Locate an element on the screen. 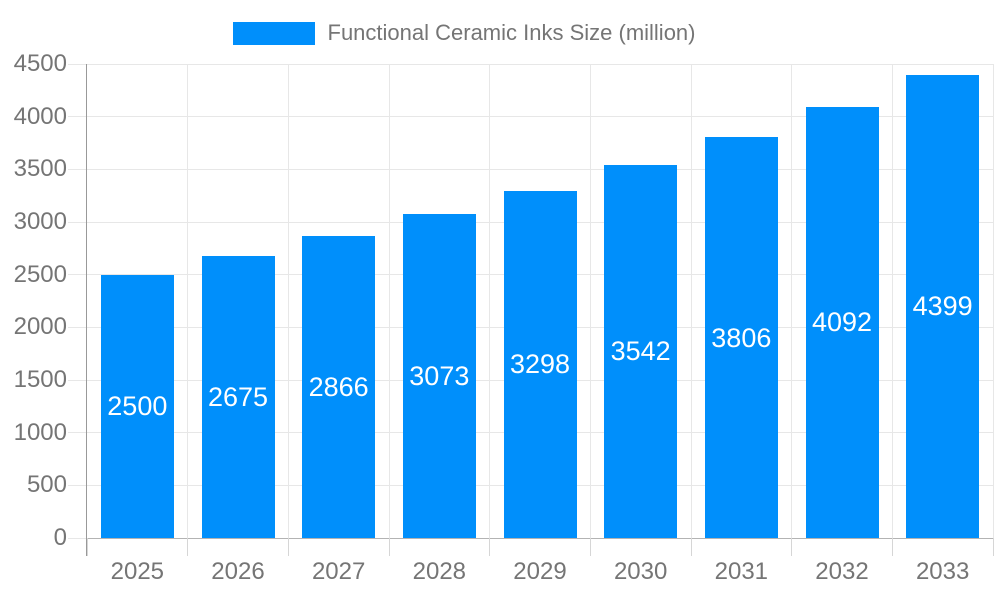  bar-value-label: 3073 is located at coordinates (439, 376).